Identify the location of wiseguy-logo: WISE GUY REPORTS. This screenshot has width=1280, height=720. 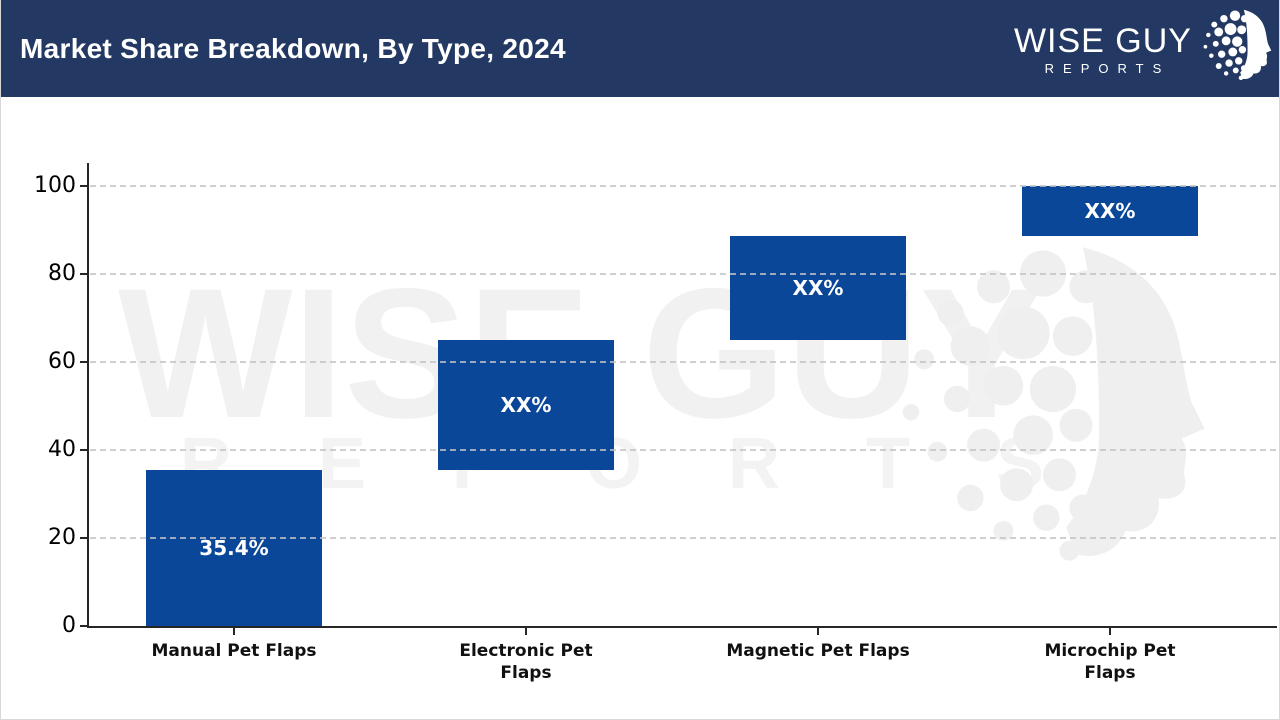
(1143, 49).